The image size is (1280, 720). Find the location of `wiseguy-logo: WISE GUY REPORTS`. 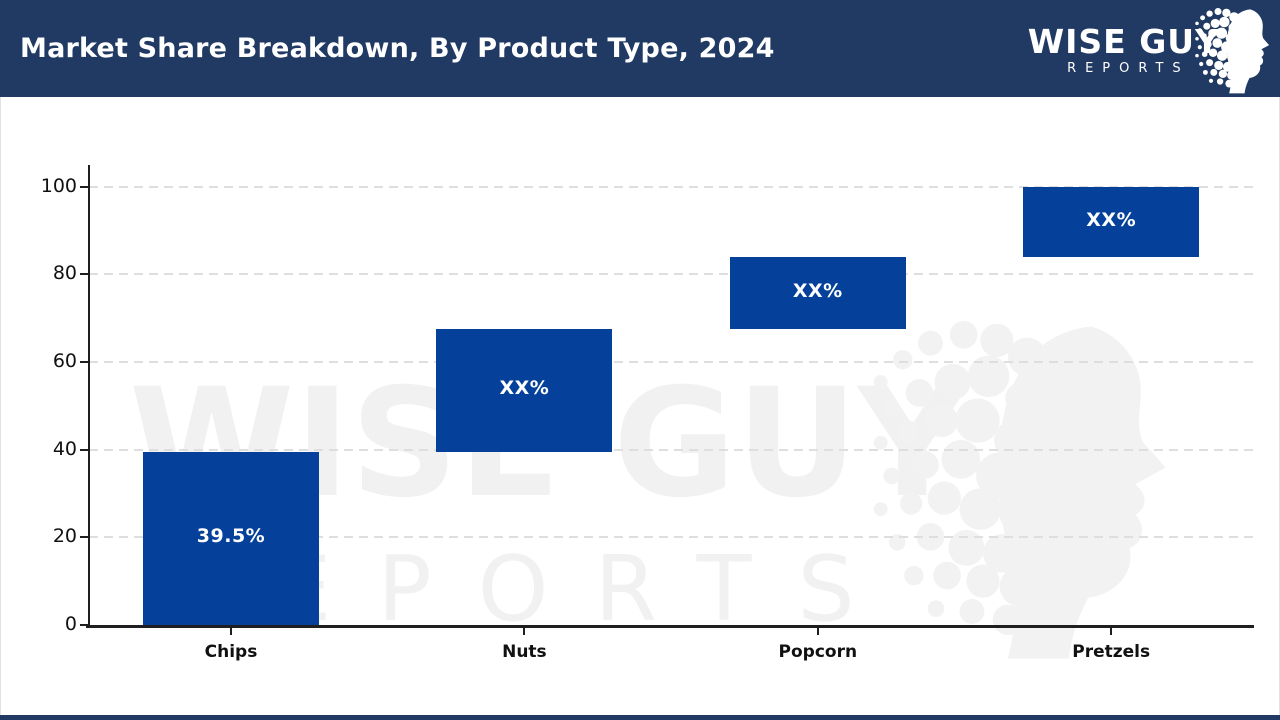

wiseguy-logo: WISE GUY REPORTS is located at coordinates (1151, 50).